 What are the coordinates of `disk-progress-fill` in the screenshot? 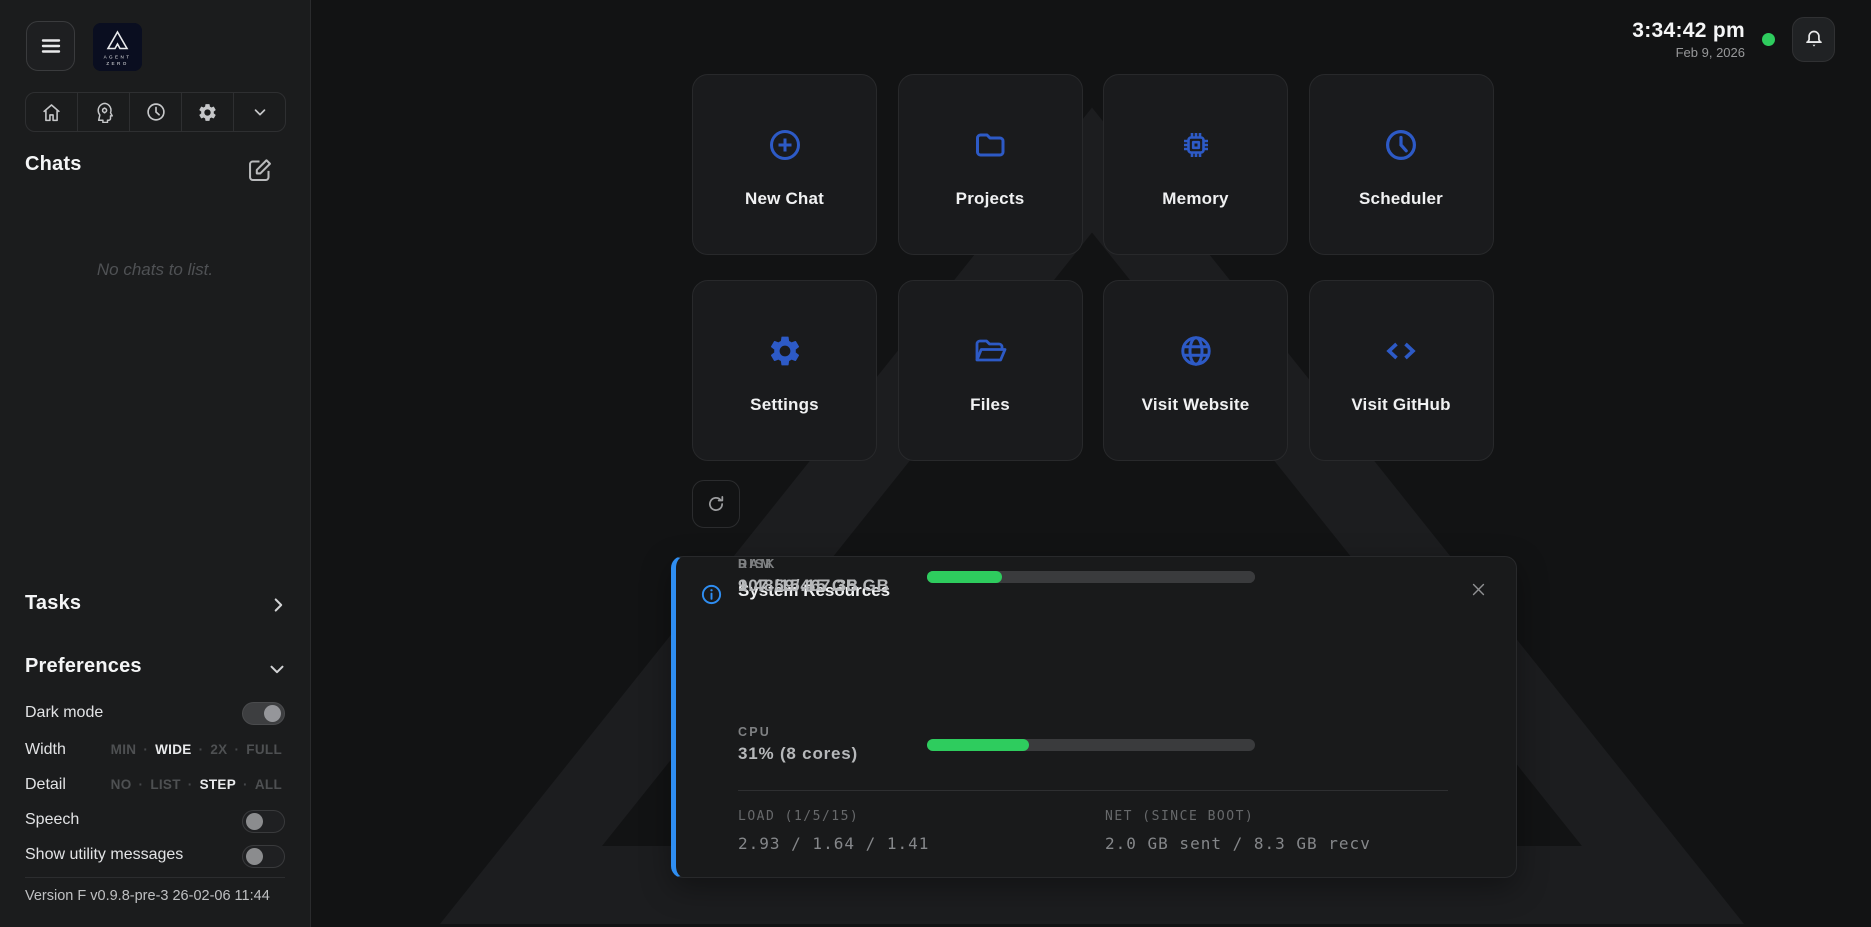 It's located at (965, 577).